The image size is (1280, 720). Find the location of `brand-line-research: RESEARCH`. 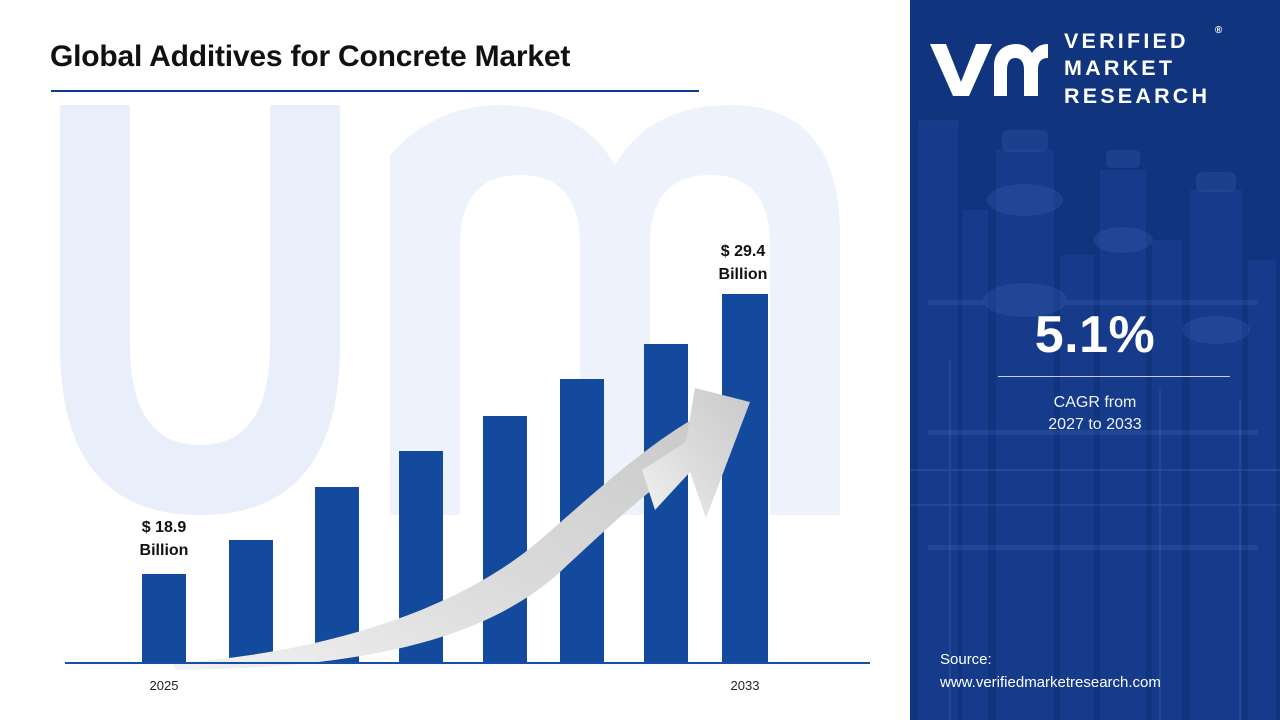

brand-line-research: RESEARCH is located at coordinates (1137, 95).